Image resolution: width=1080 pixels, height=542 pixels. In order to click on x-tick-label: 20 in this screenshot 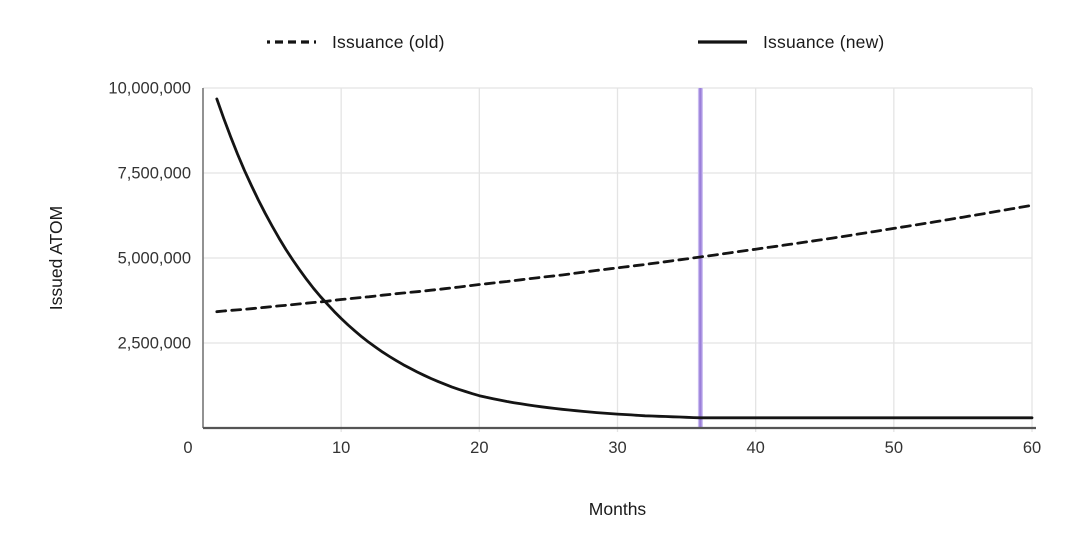, I will do `click(479, 448)`.